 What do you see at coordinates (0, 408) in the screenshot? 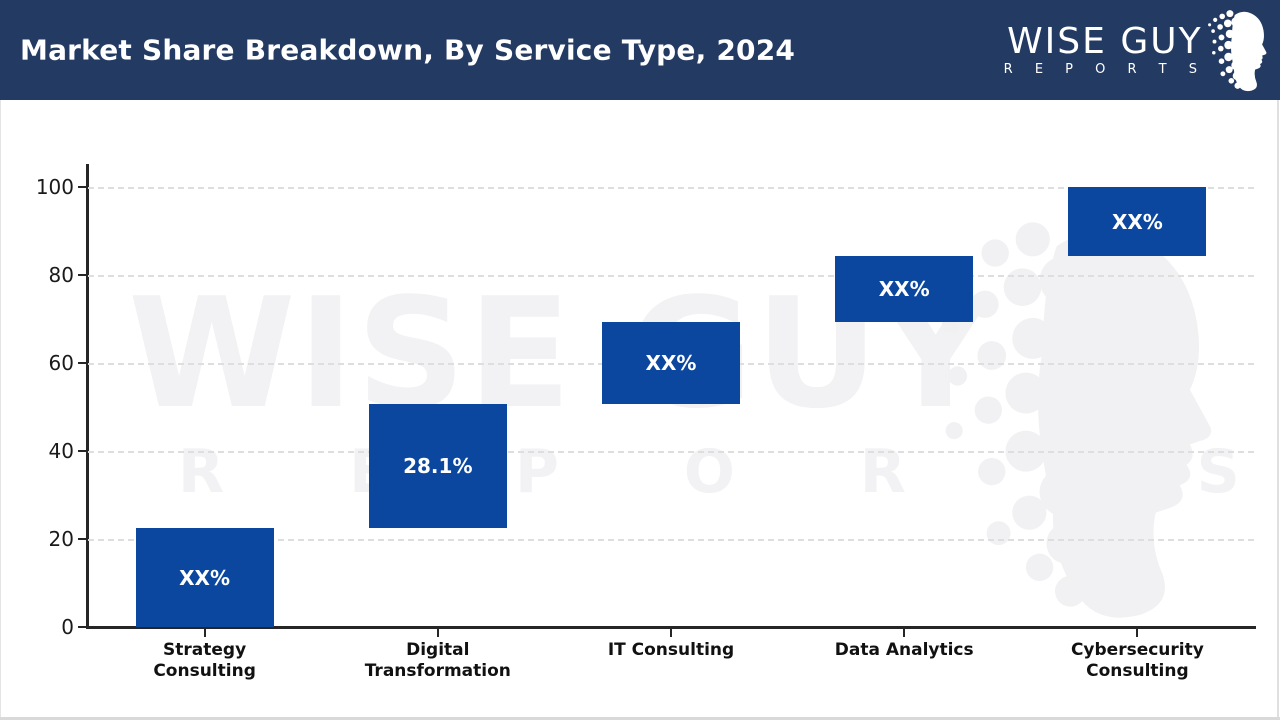
I see `left-edge-border` at bounding box center [0, 408].